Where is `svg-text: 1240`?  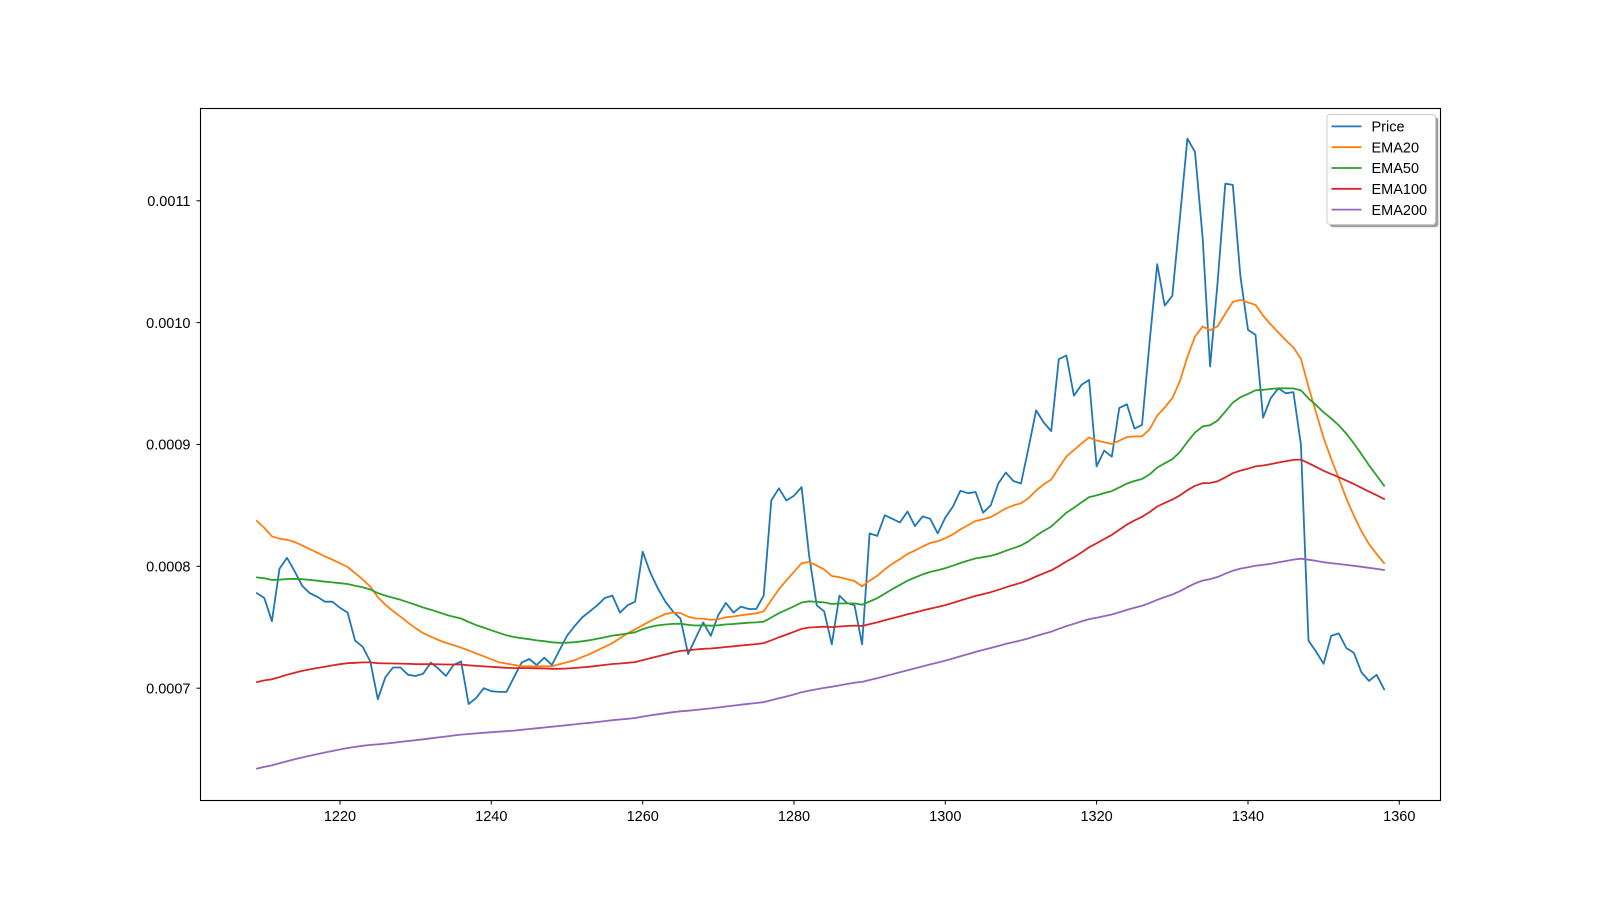
svg-text: 1240 is located at coordinates (491, 817).